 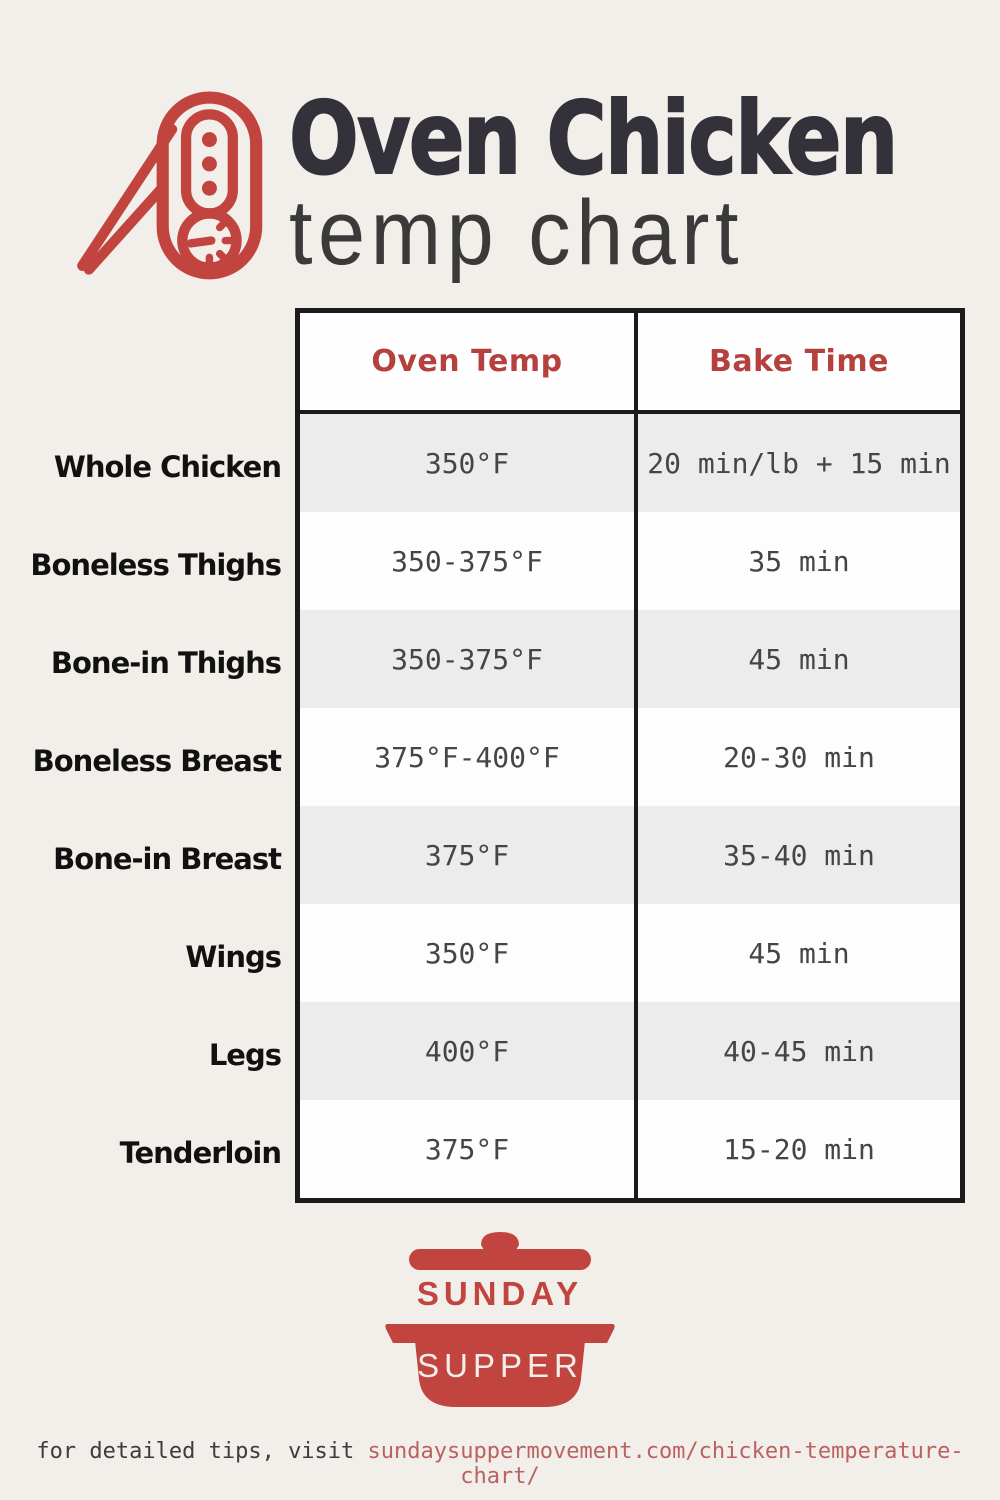 I want to click on row-label-wings: Wings, so click(x=233, y=957).